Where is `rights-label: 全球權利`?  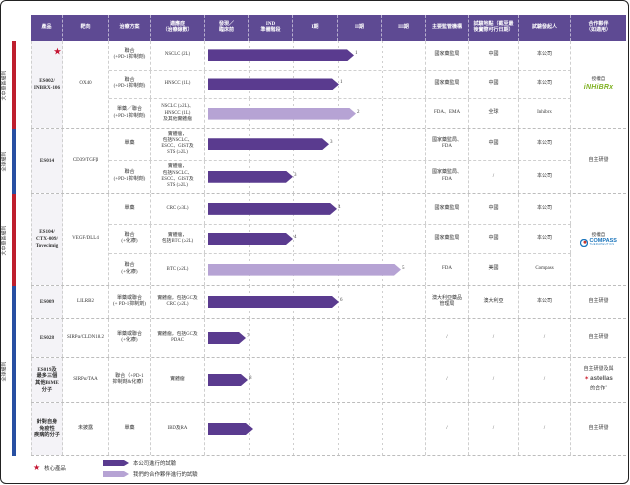 rights-label: 全球權利 is located at coordinates (5, 161).